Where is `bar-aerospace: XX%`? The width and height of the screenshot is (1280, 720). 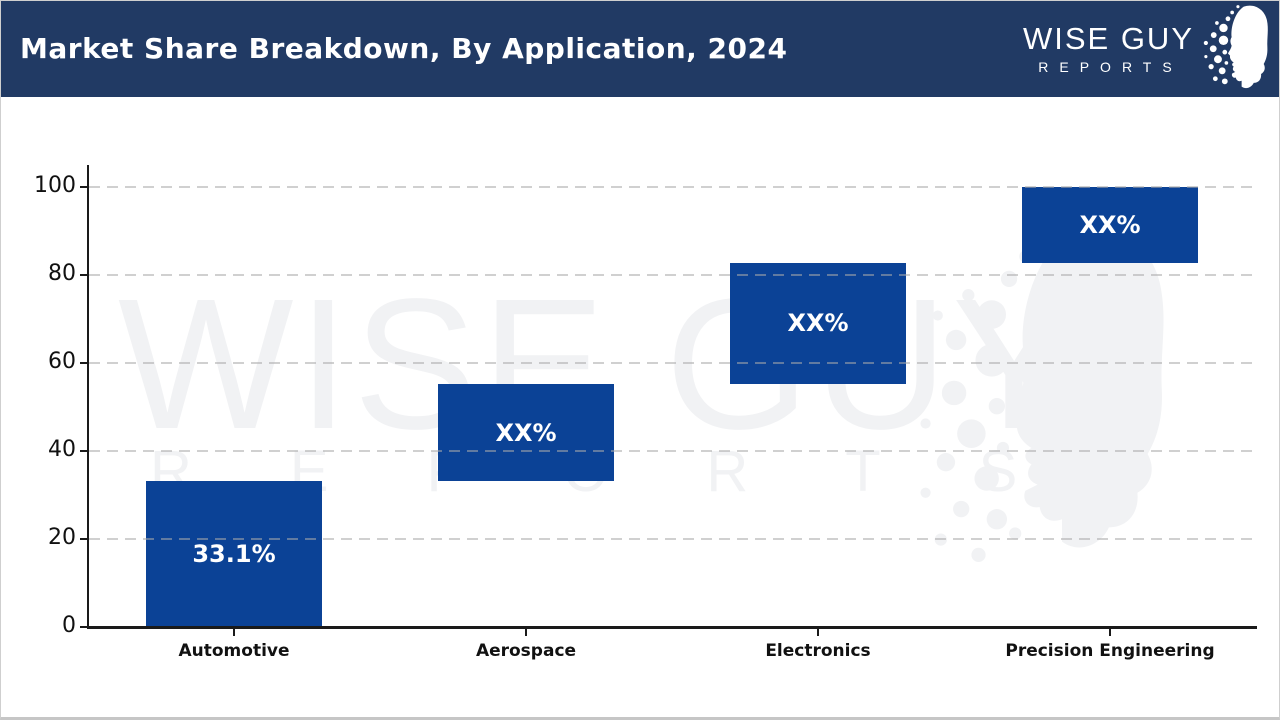
bar-aerospace: XX% is located at coordinates (526, 433).